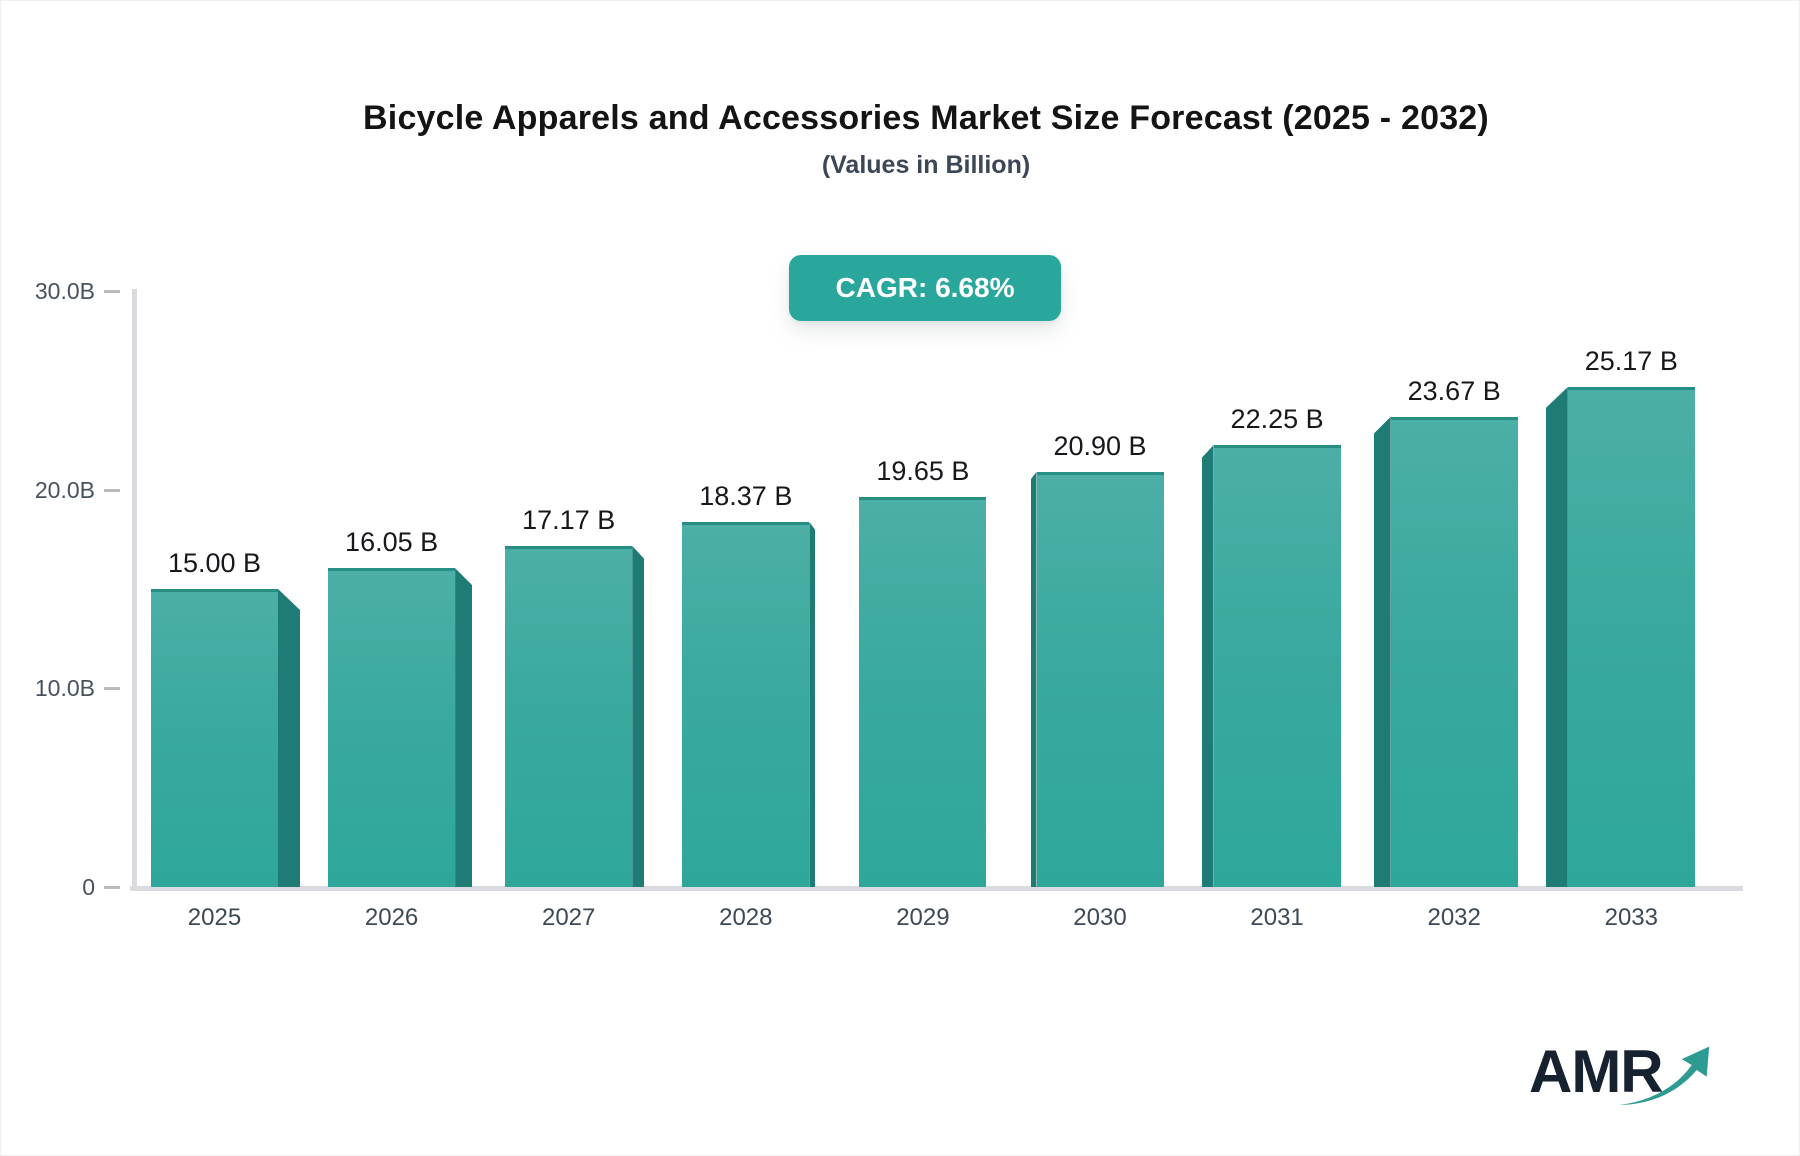 The image size is (1800, 1156). What do you see at coordinates (392, 727) in the screenshot?
I see `bar-2026` at bounding box center [392, 727].